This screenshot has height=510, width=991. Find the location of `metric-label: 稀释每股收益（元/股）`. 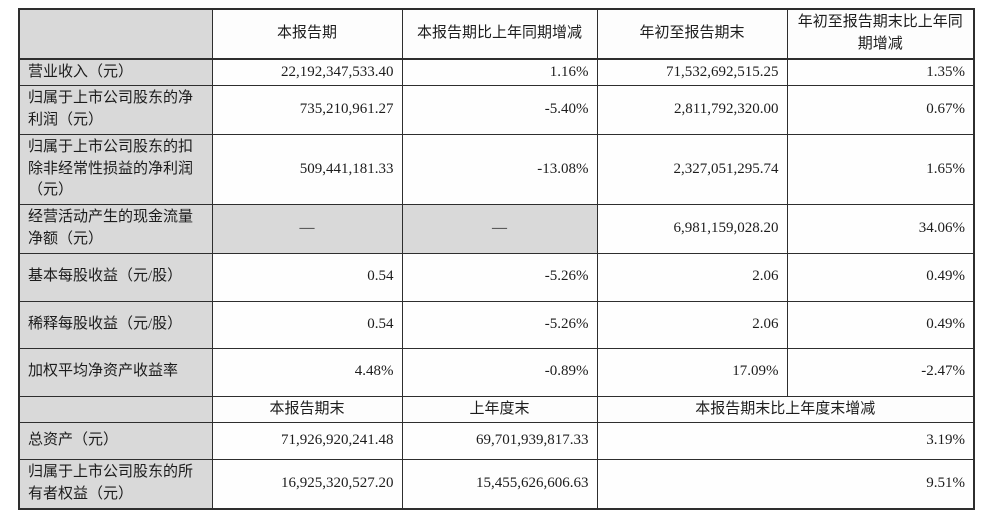

metric-label: 稀释每股收益（元/股） is located at coordinates (115, 324).